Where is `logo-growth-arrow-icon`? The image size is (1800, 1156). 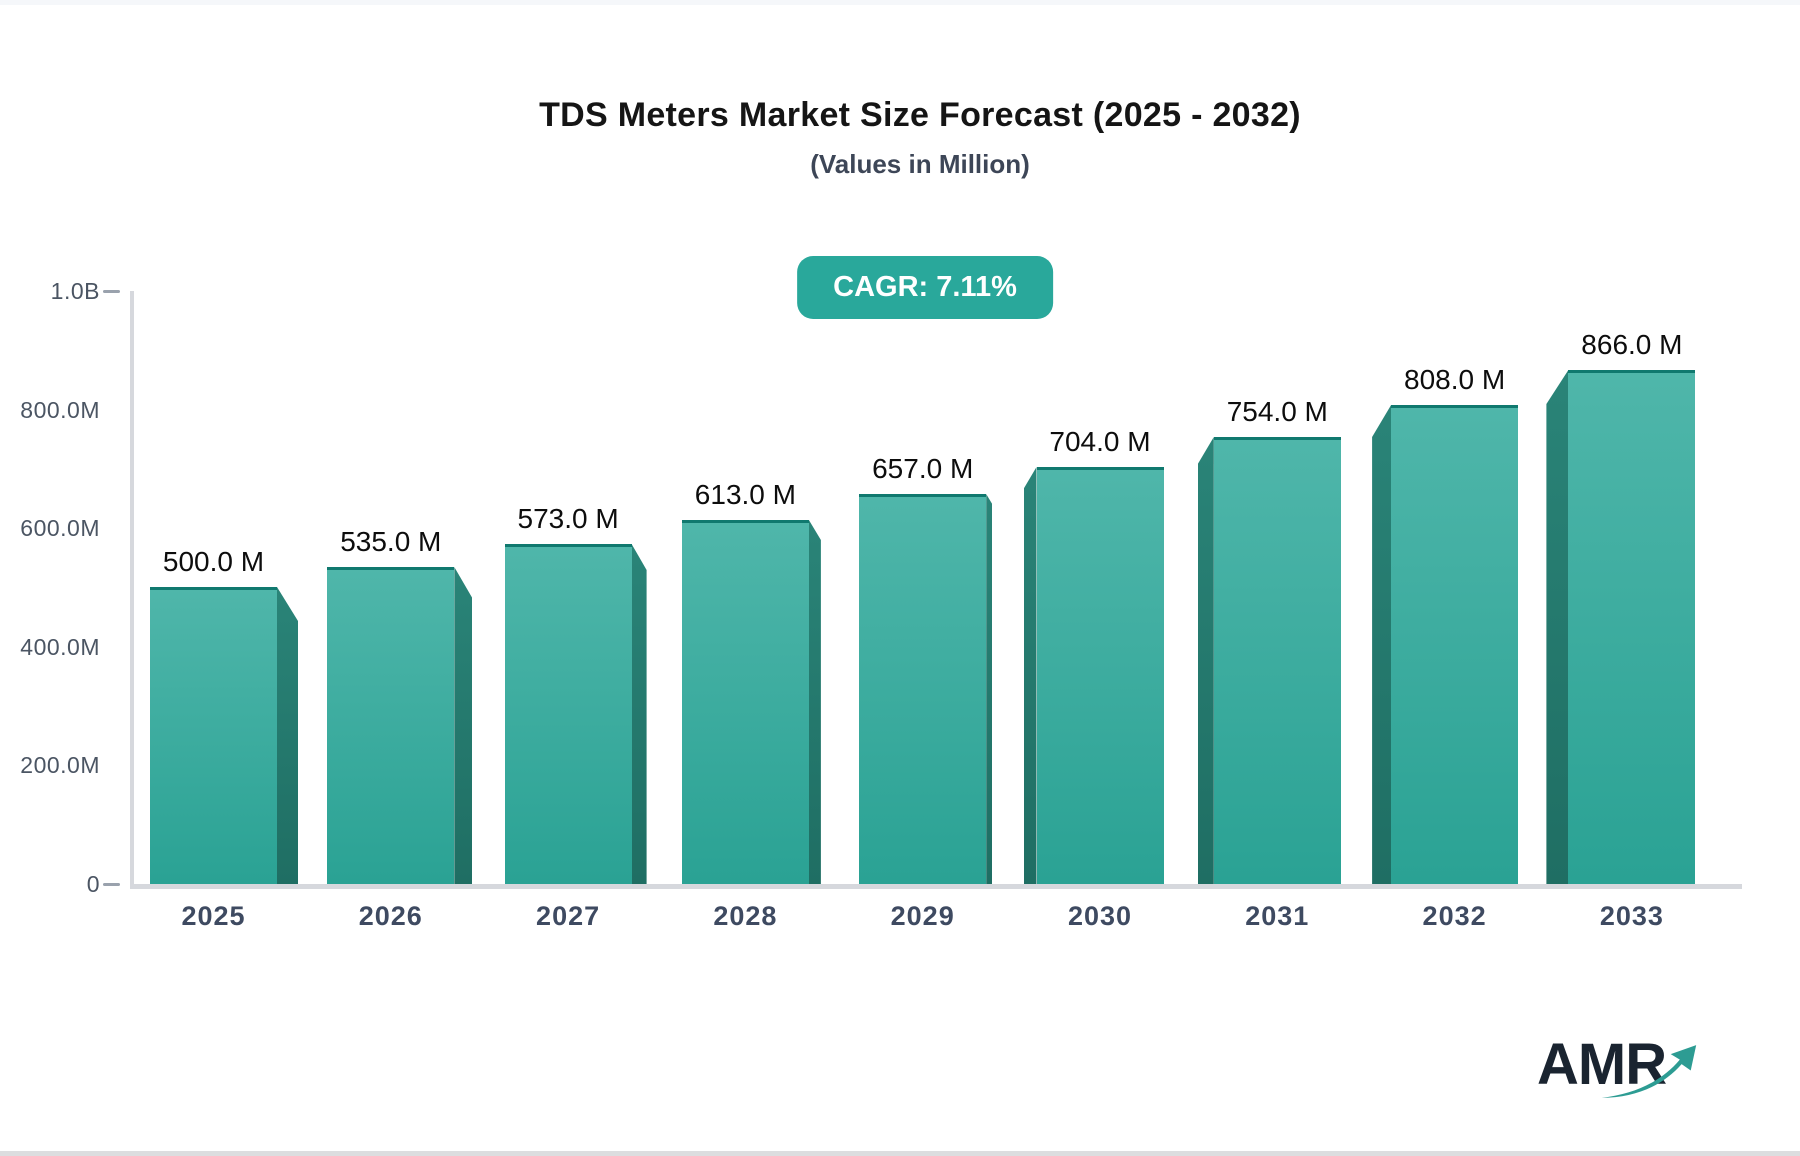 logo-growth-arrow-icon is located at coordinates (1649, 1071).